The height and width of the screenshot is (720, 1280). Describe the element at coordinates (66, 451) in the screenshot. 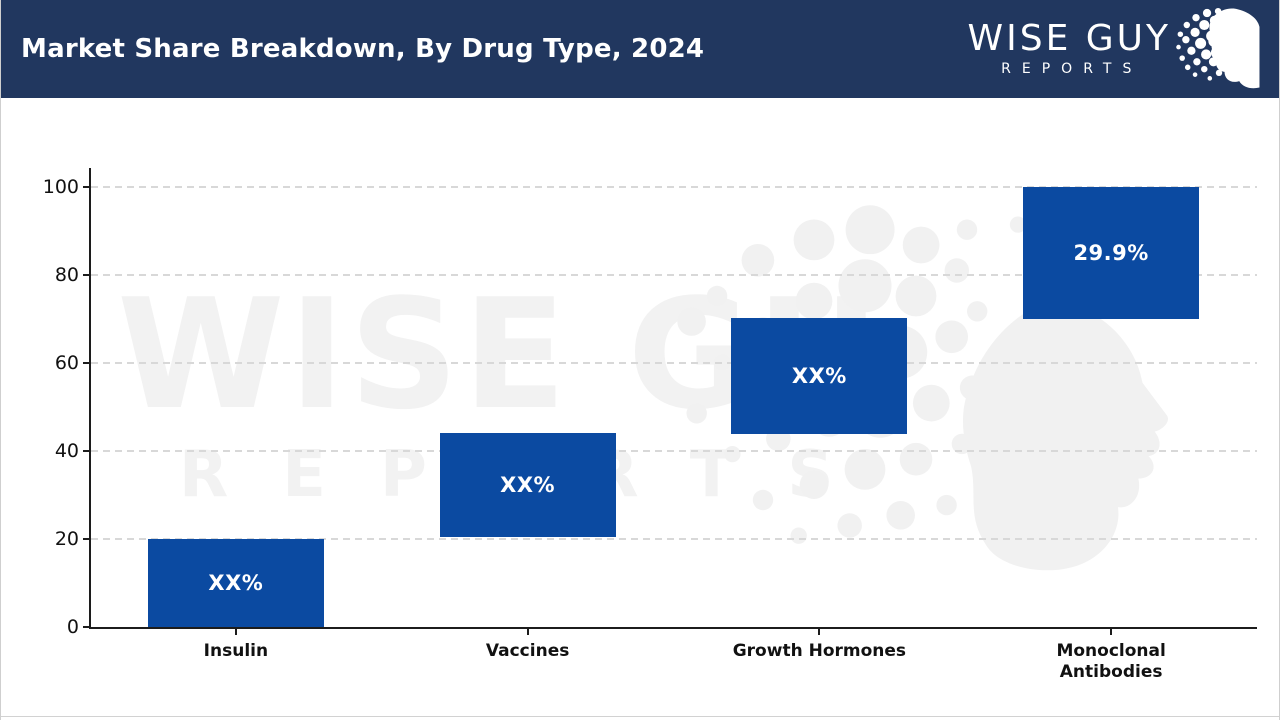

I see `y-tick-label: 40` at that location.